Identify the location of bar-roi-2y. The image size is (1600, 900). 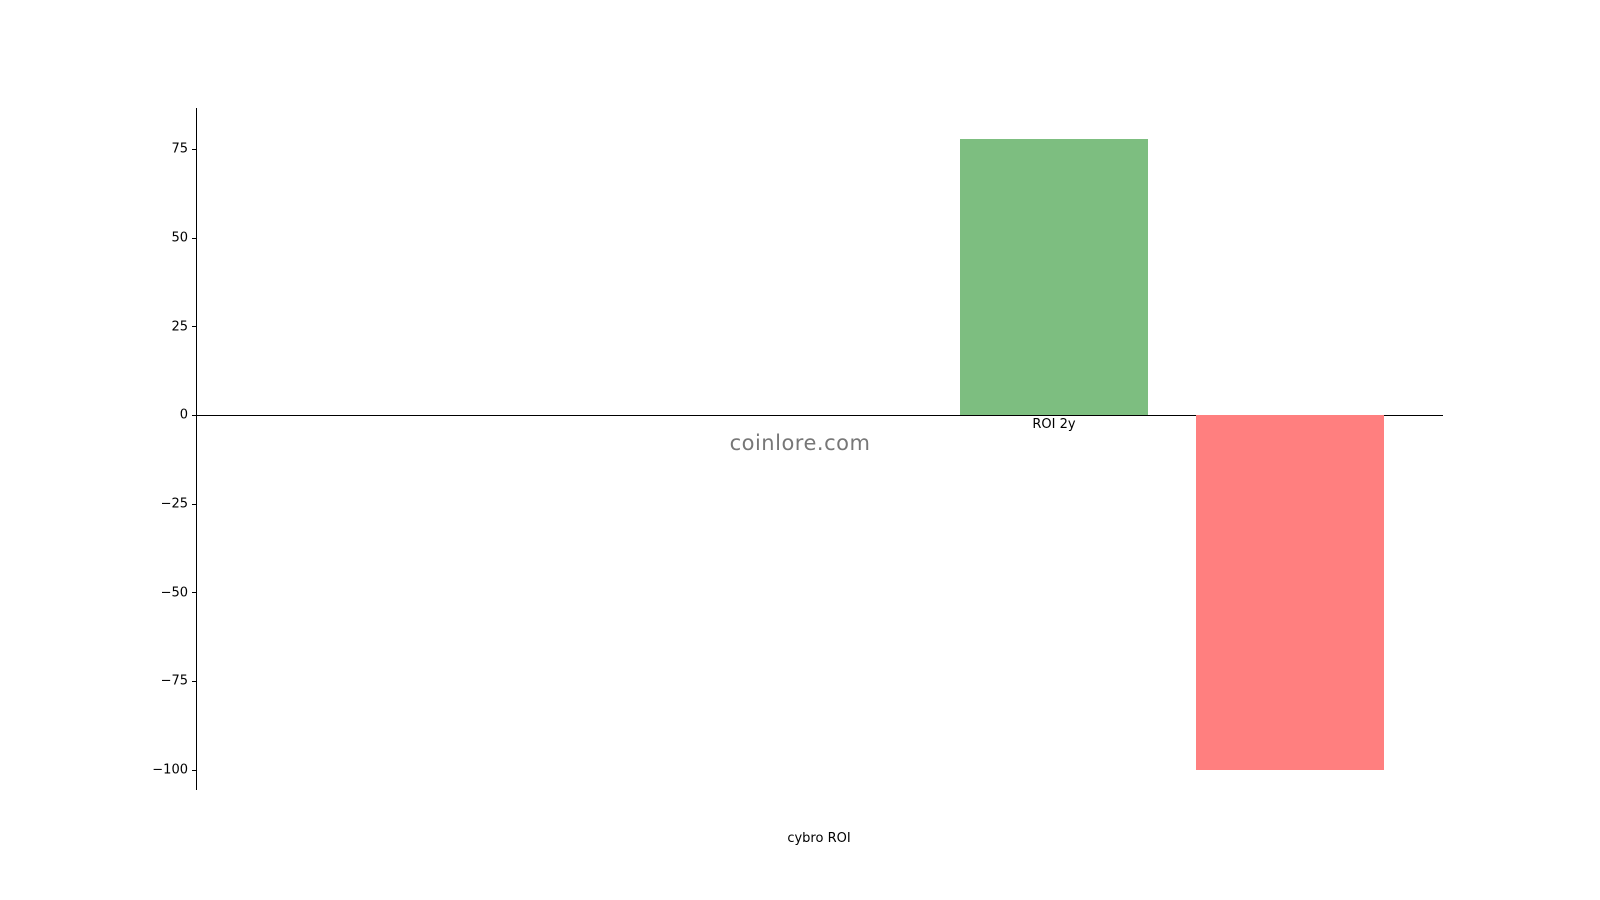
(1054, 277).